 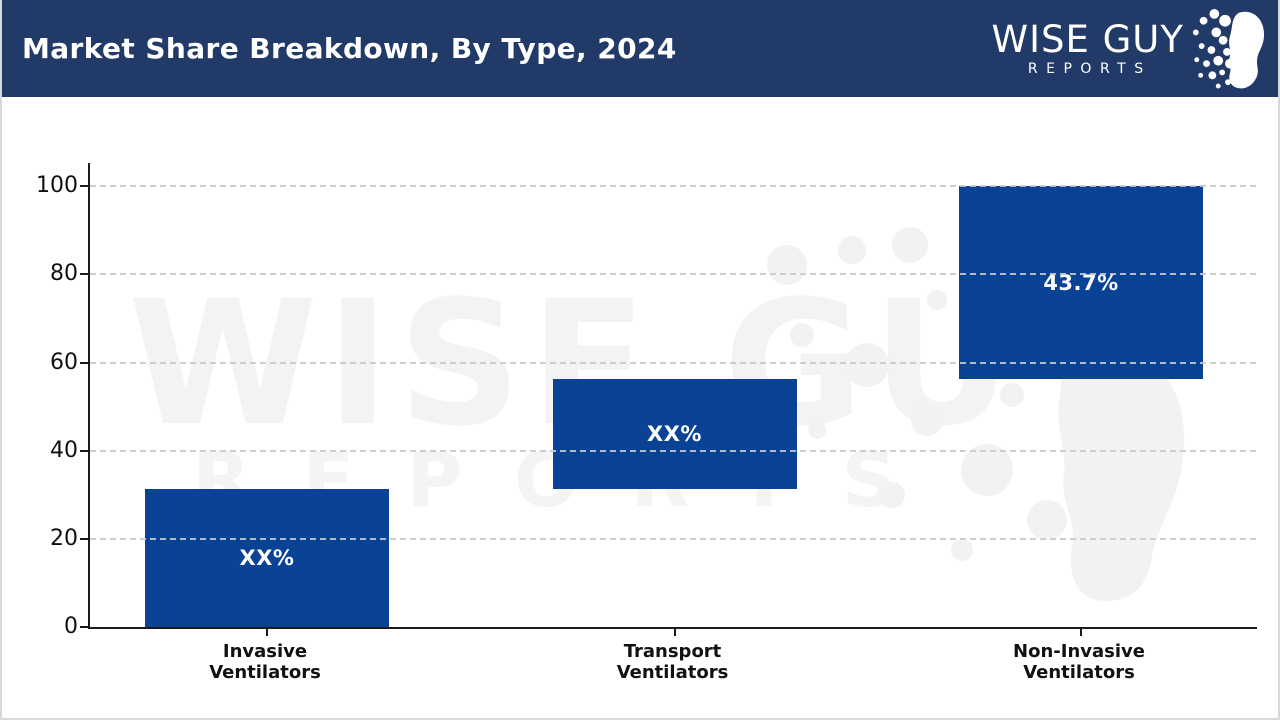 What do you see at coordinates (64, 274) in the screenshot?
I see `y-axis-tick-label-80: 80` at bounding box center [64, 274].